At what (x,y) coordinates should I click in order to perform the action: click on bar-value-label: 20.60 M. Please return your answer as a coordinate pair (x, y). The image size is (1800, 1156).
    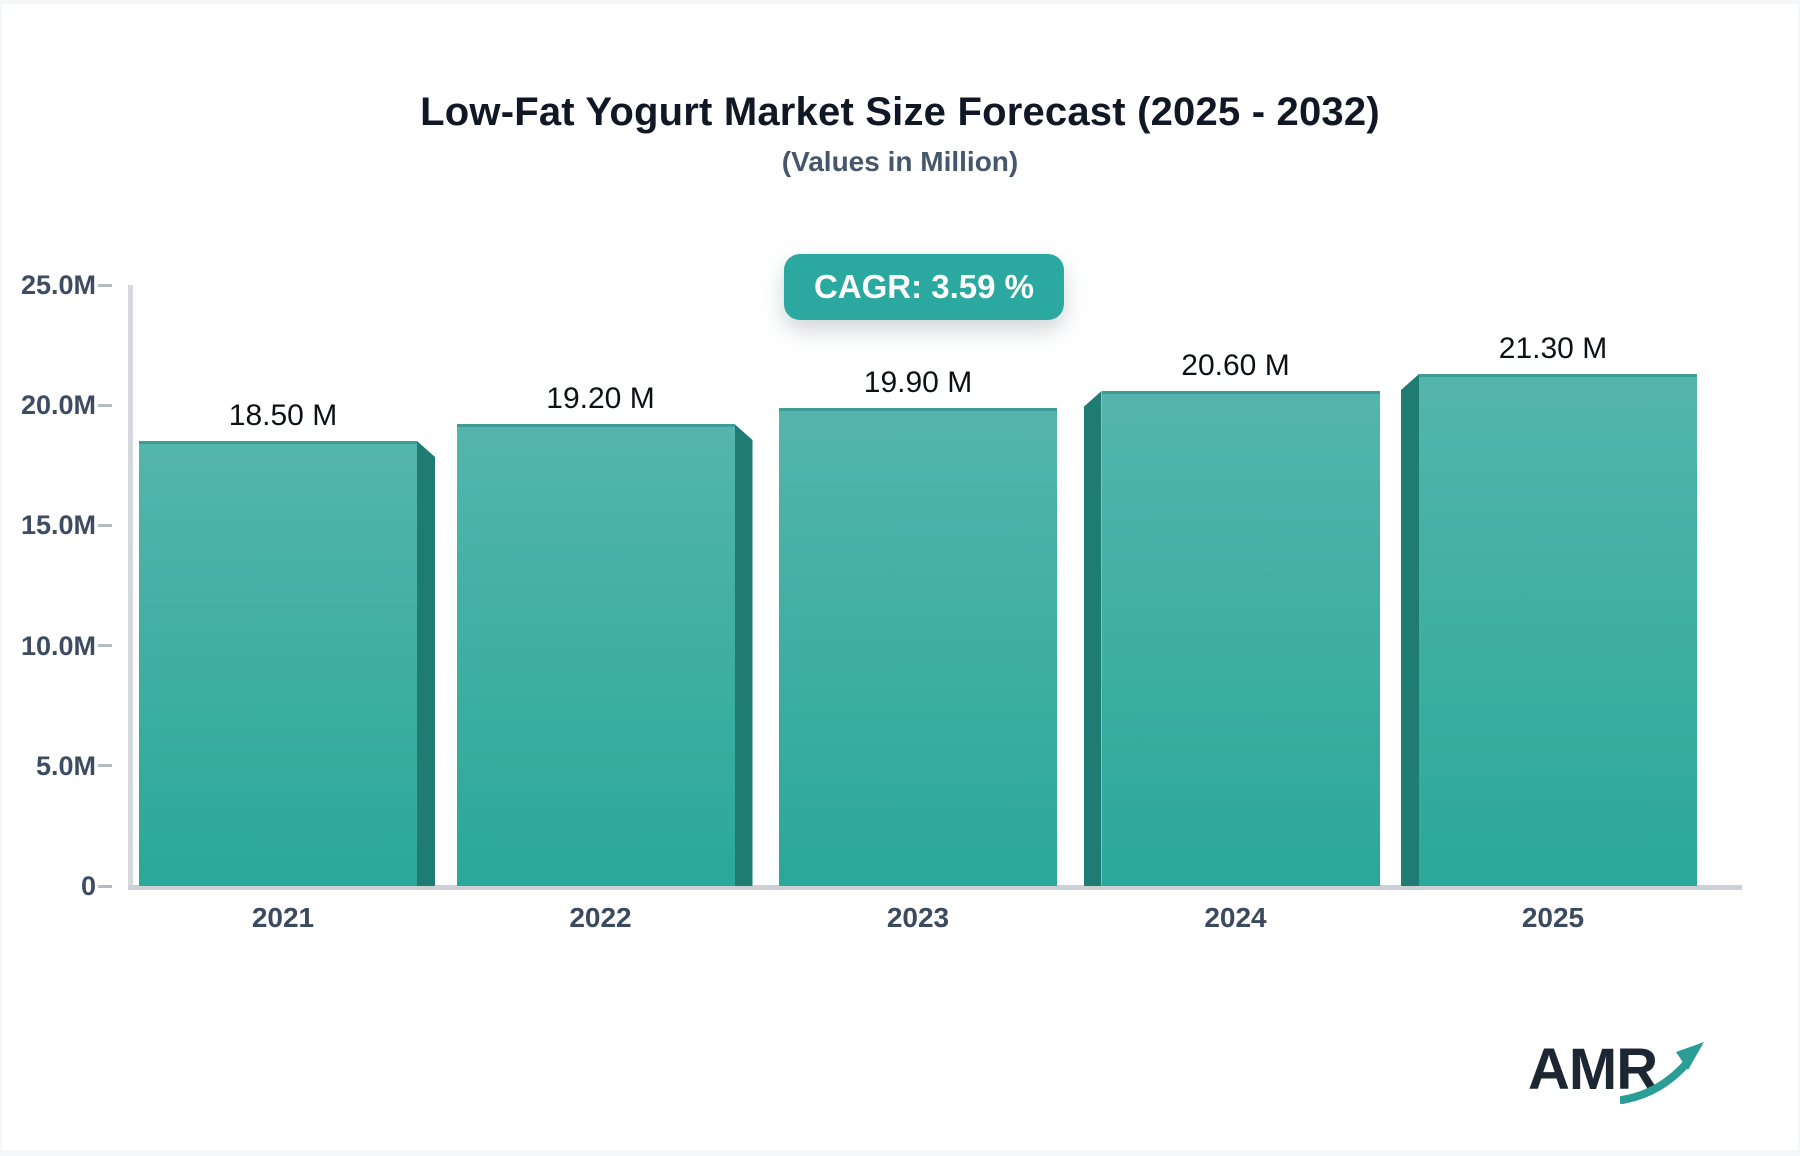
    Looking at the image, I should click on (1235, 365).